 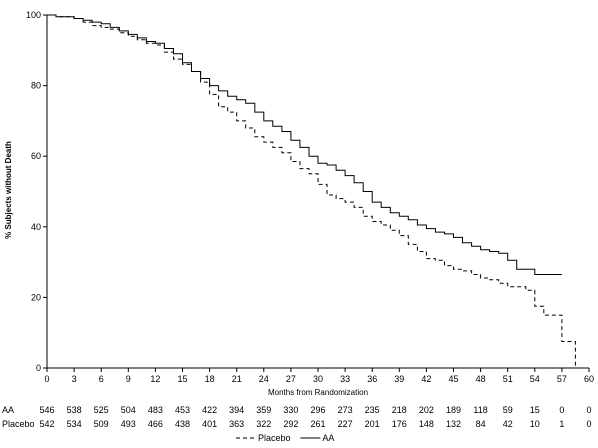 What do you see at coordinates (128, 424) in the screenshot?
I see `risk-count: 493` at bounding box center [128, 424].